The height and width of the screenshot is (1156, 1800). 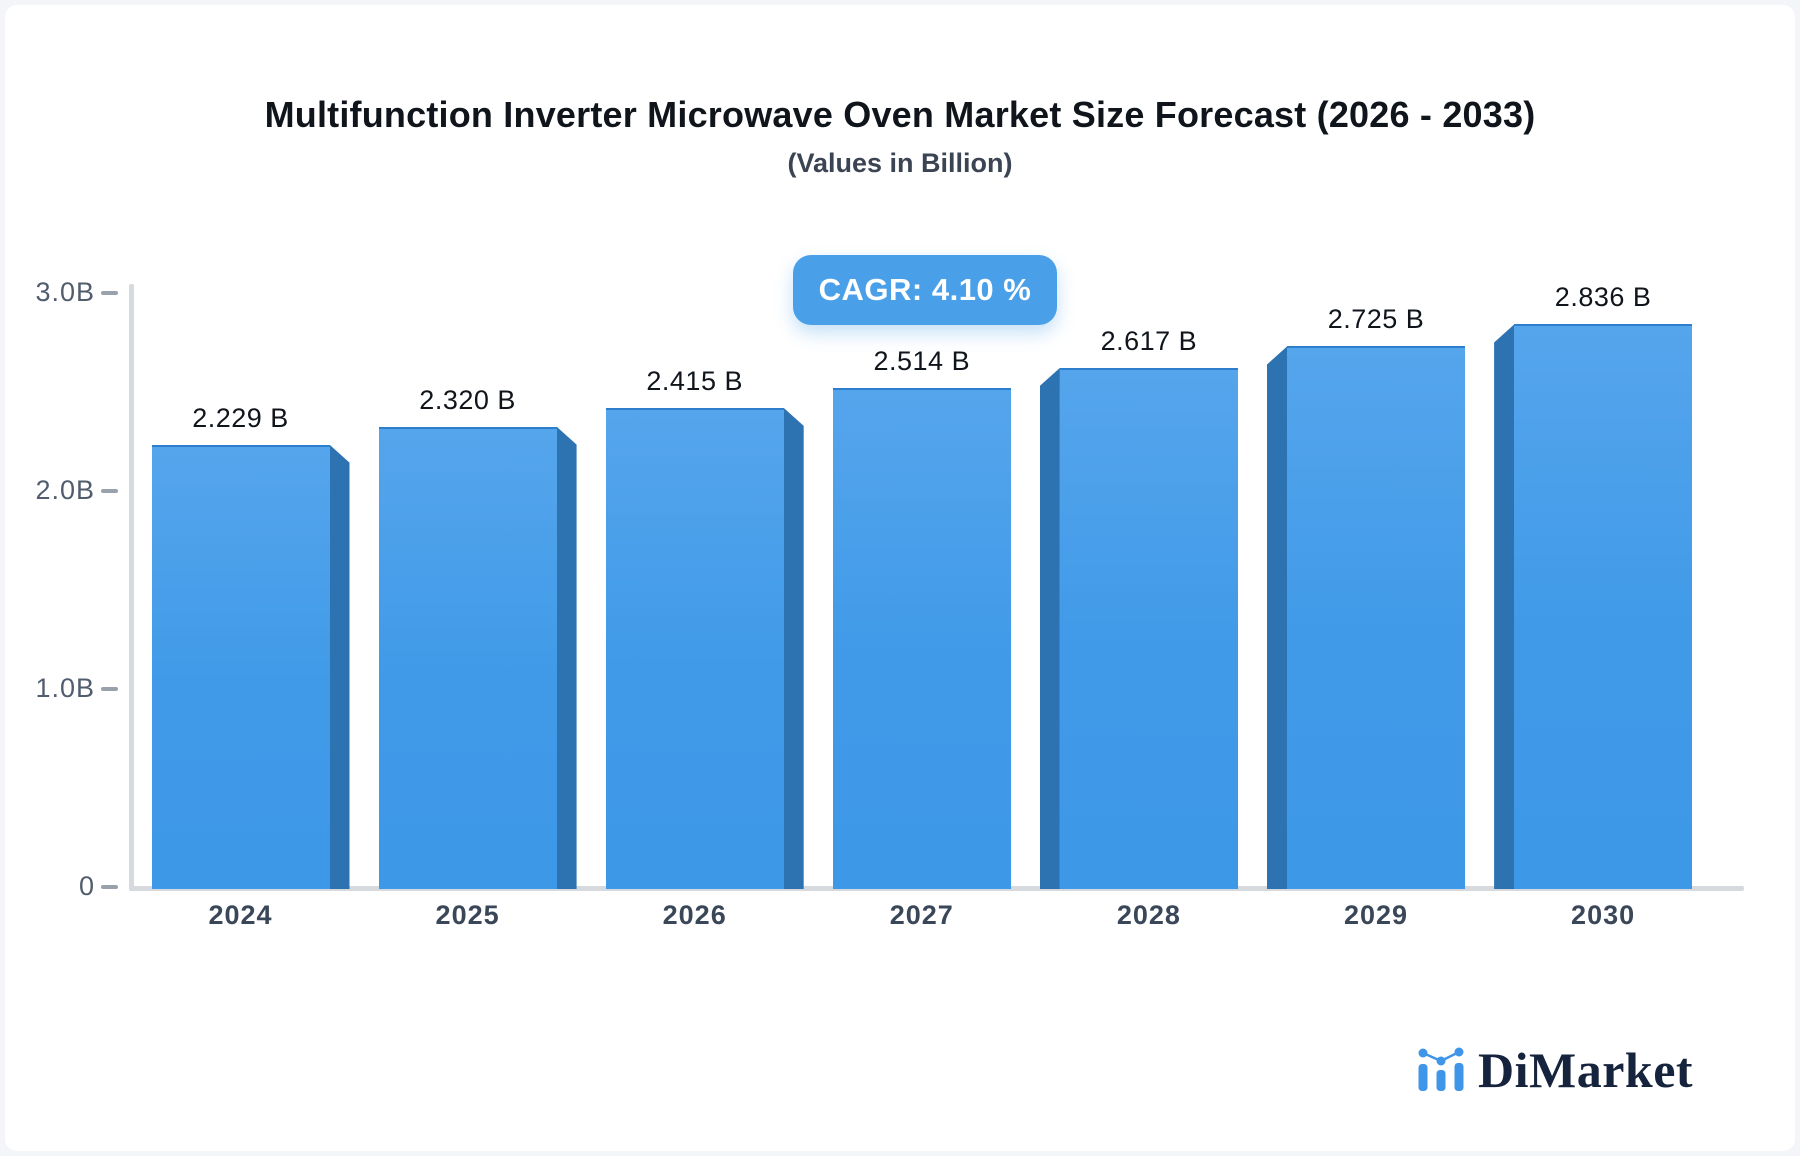 What do you see at coordinates (240, 915) in the screenshot?
I see `x-axis-label-2024: 2024` at bounding box center [240, 915].